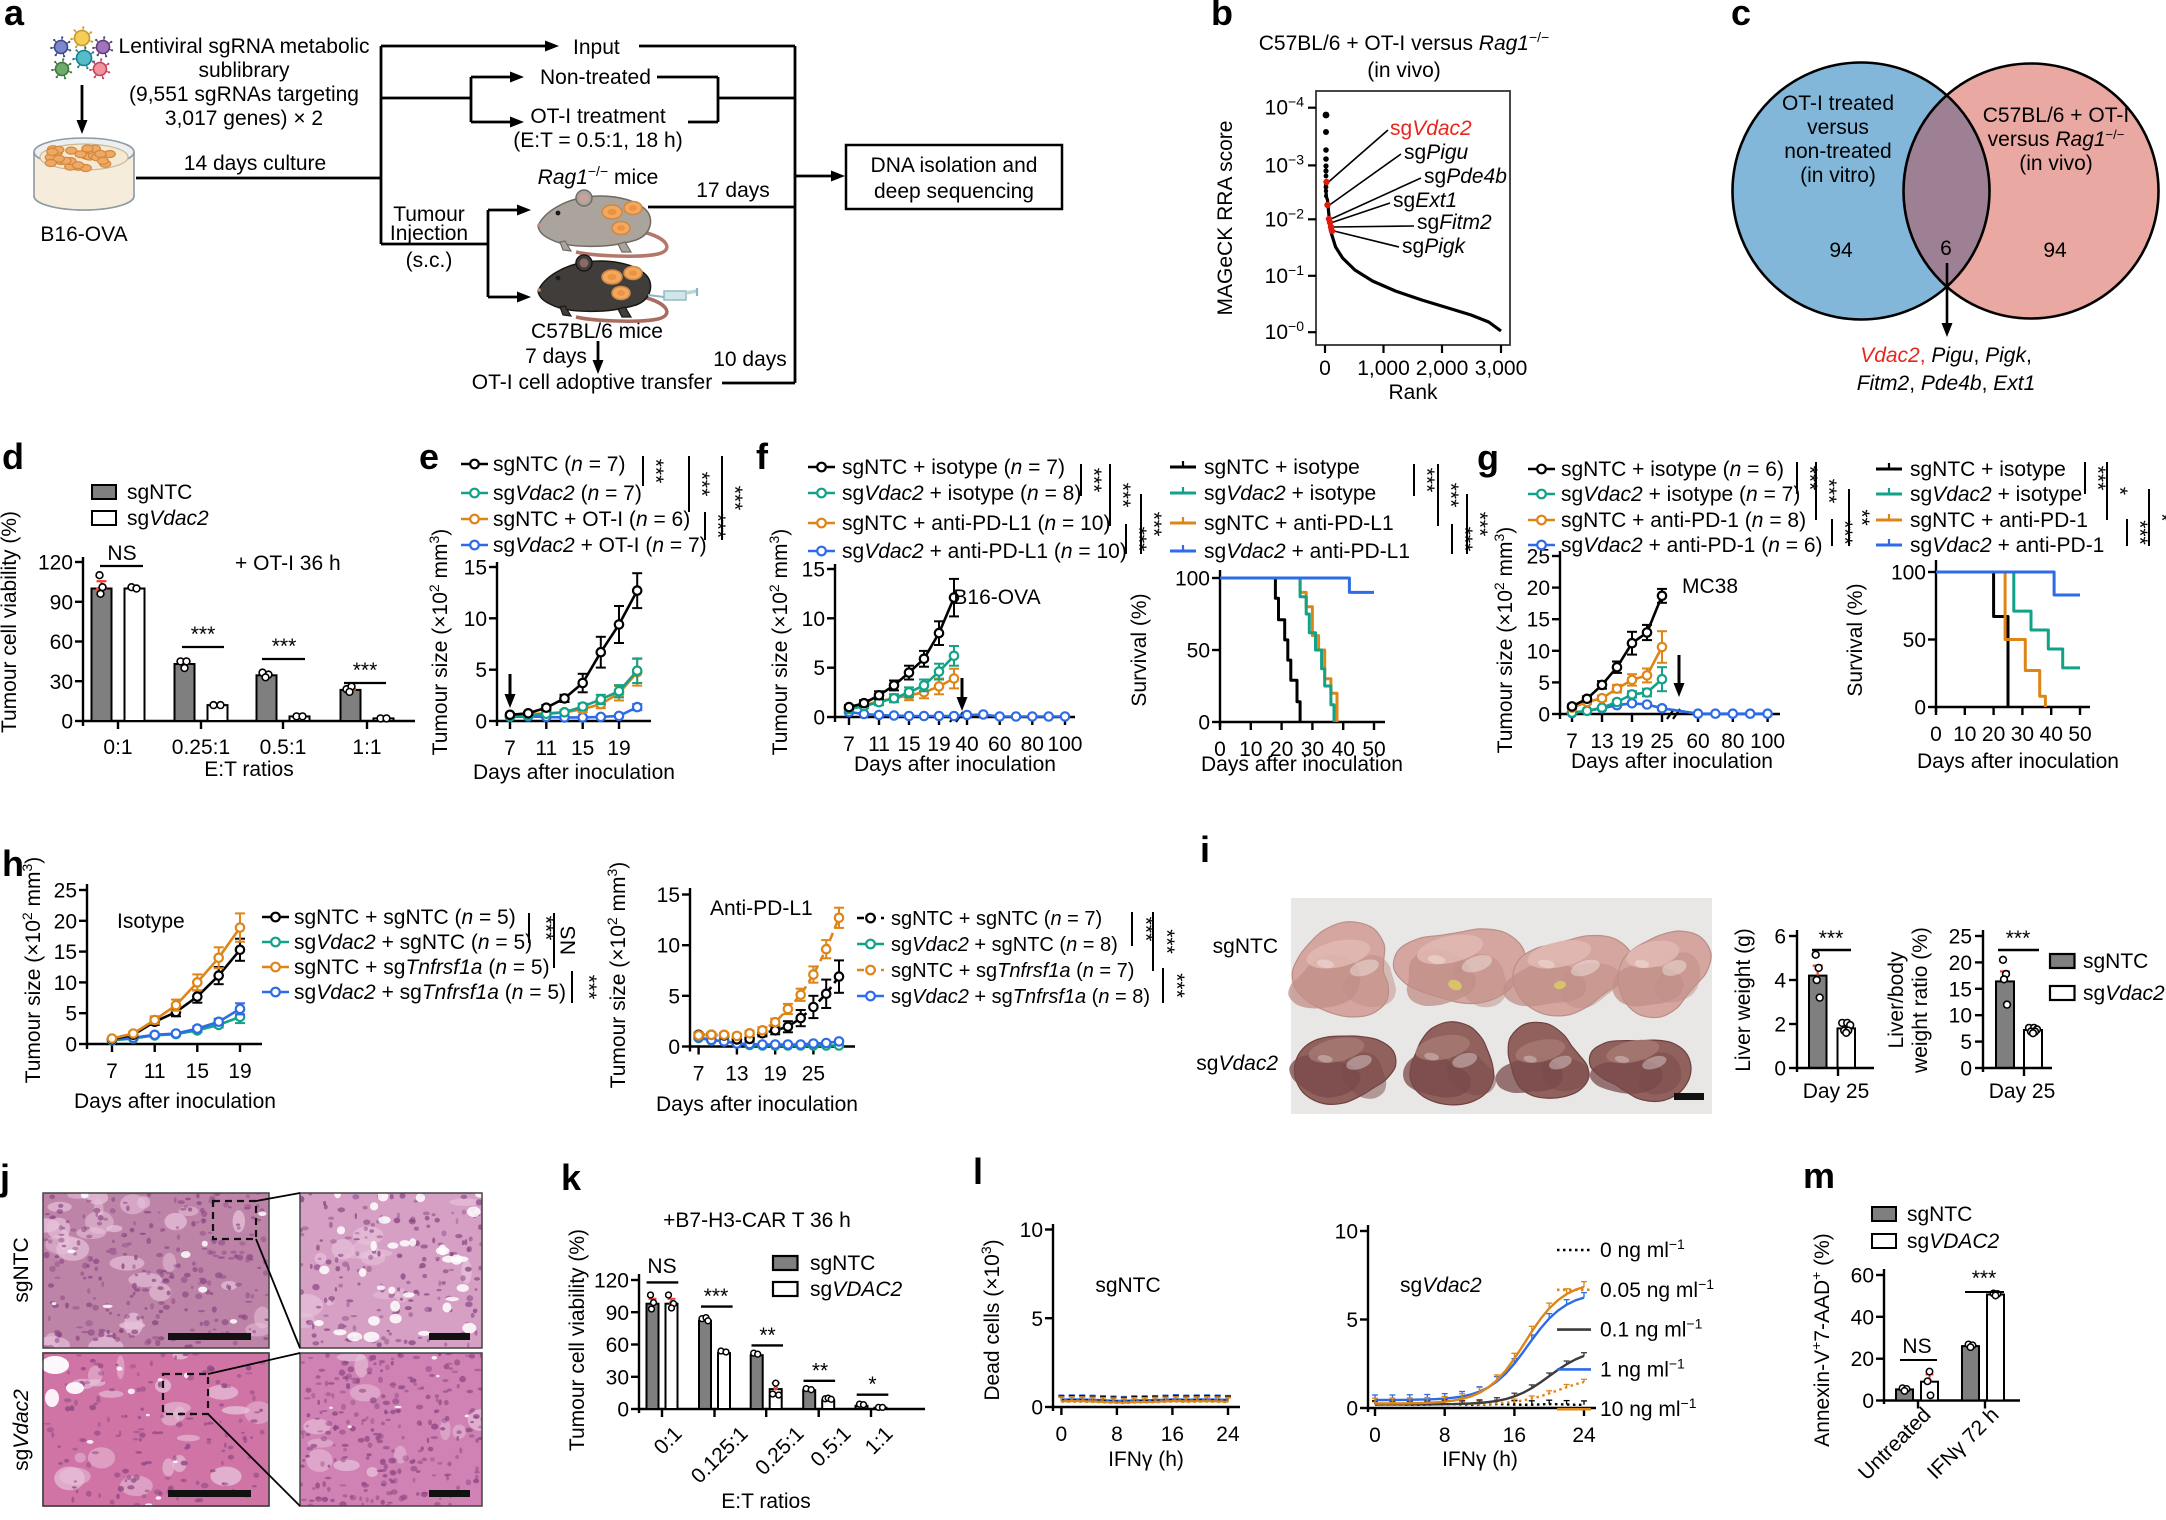 Image resolution: width=2166 pixels, height=1520 pixels. Describe the element at coordinates (954, 191) in the screenshot. I see `svg-text: deep sequencing` at that location.